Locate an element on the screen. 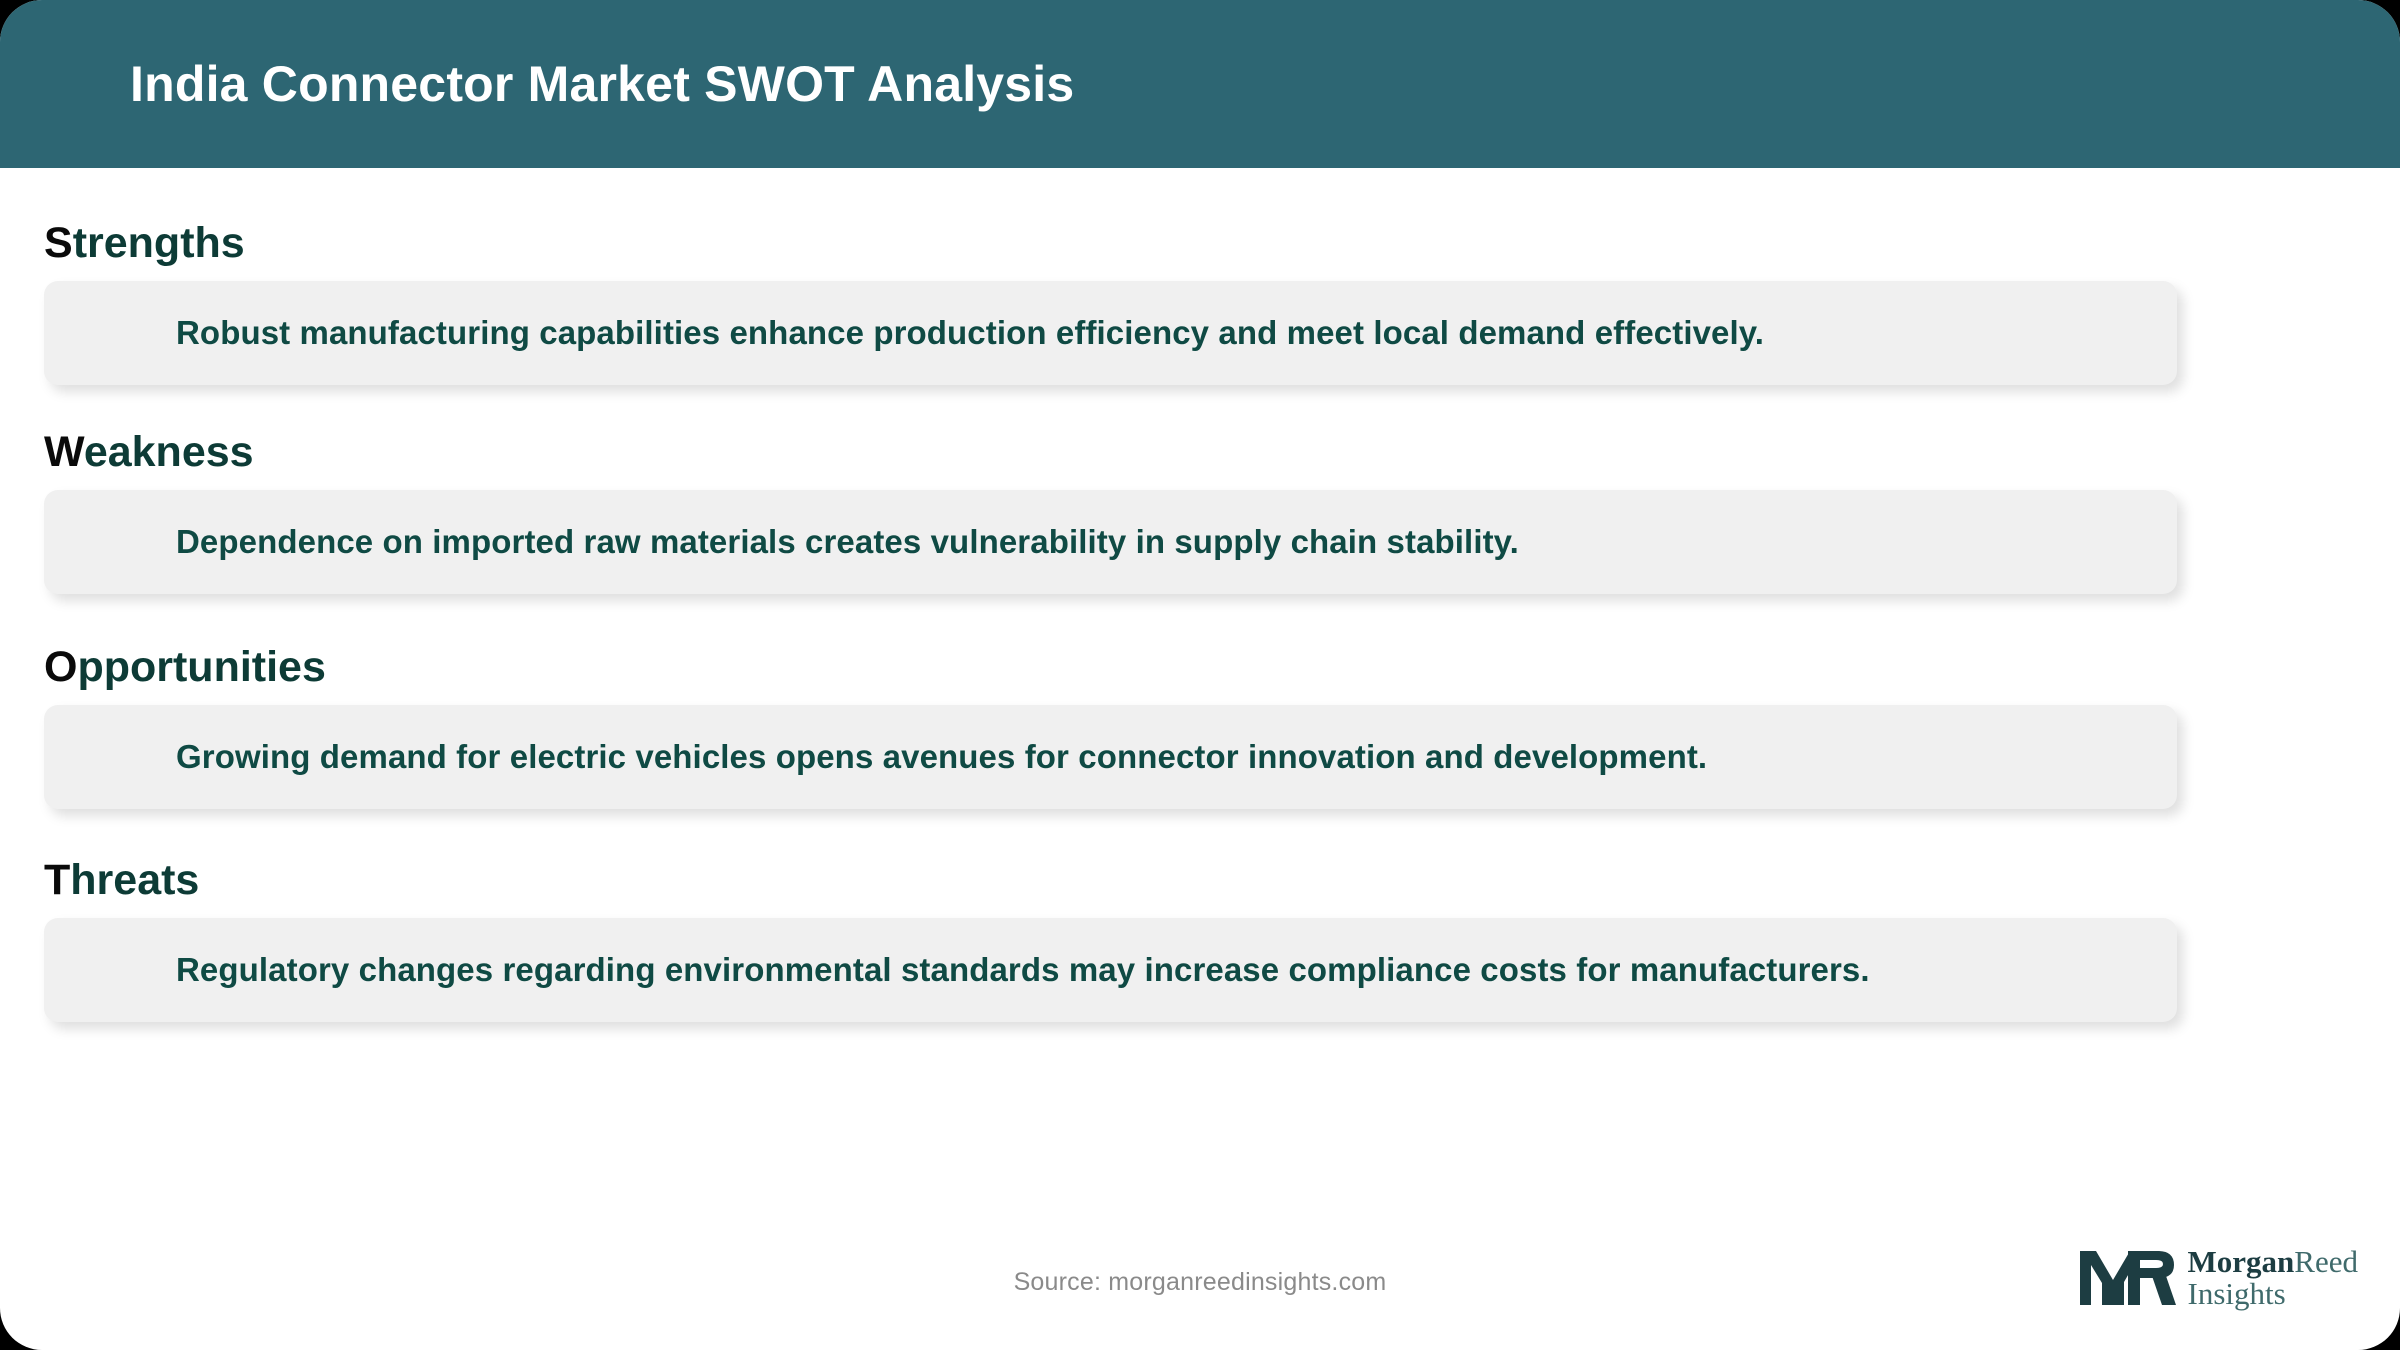  page-title: India Connector Market SWOT Analysis is located at coordinates (602, 84).